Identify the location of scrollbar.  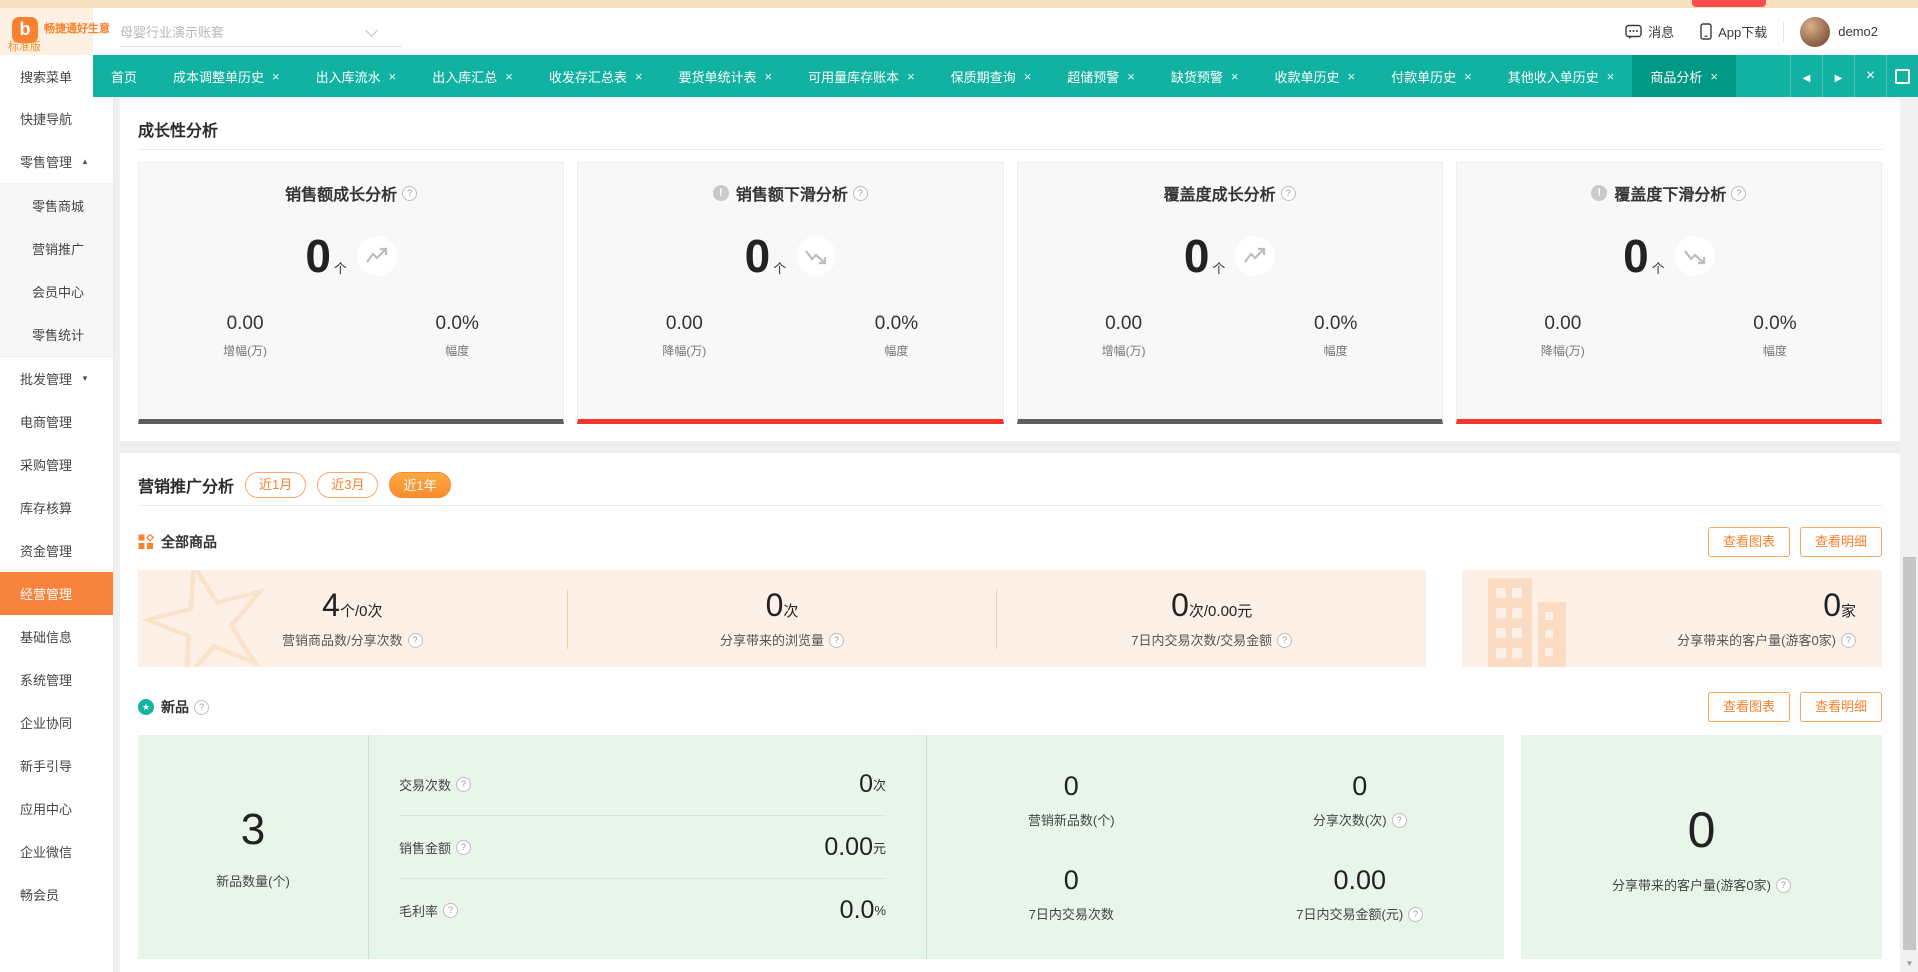
(1909, 534).